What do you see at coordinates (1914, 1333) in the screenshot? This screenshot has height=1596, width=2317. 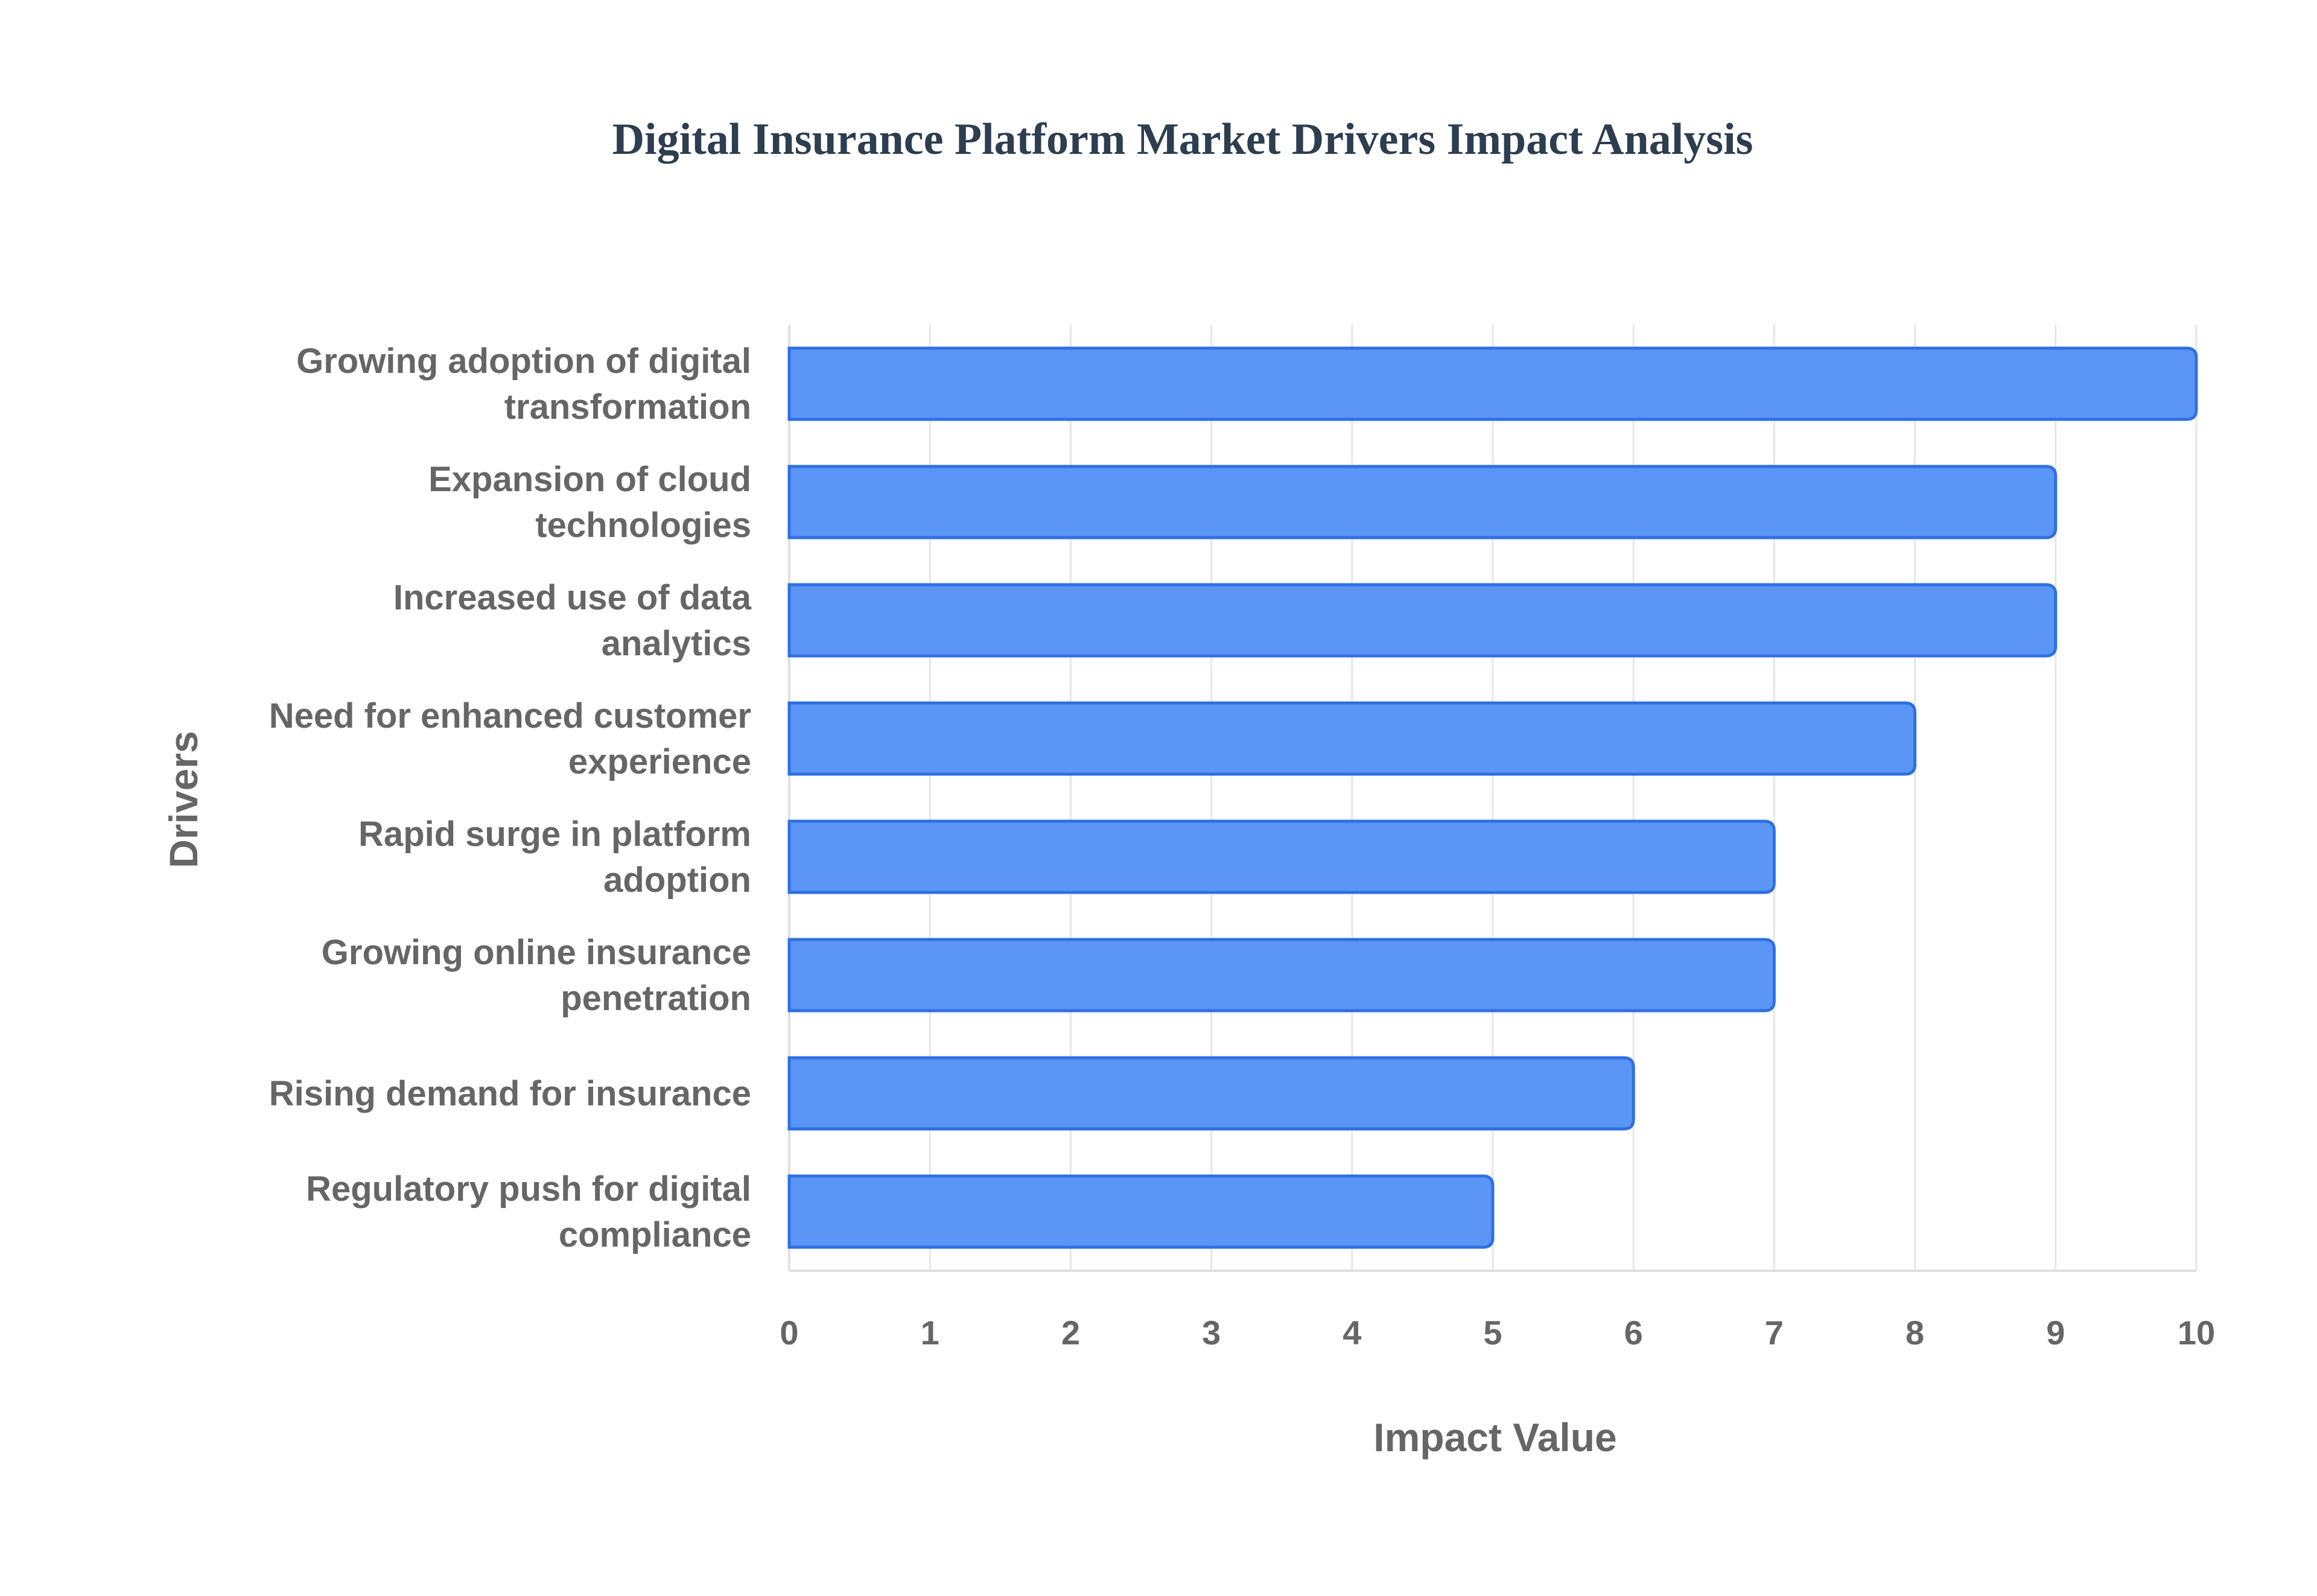 I see `x-tick-label: 8` at bounding box center [1914, 1333].